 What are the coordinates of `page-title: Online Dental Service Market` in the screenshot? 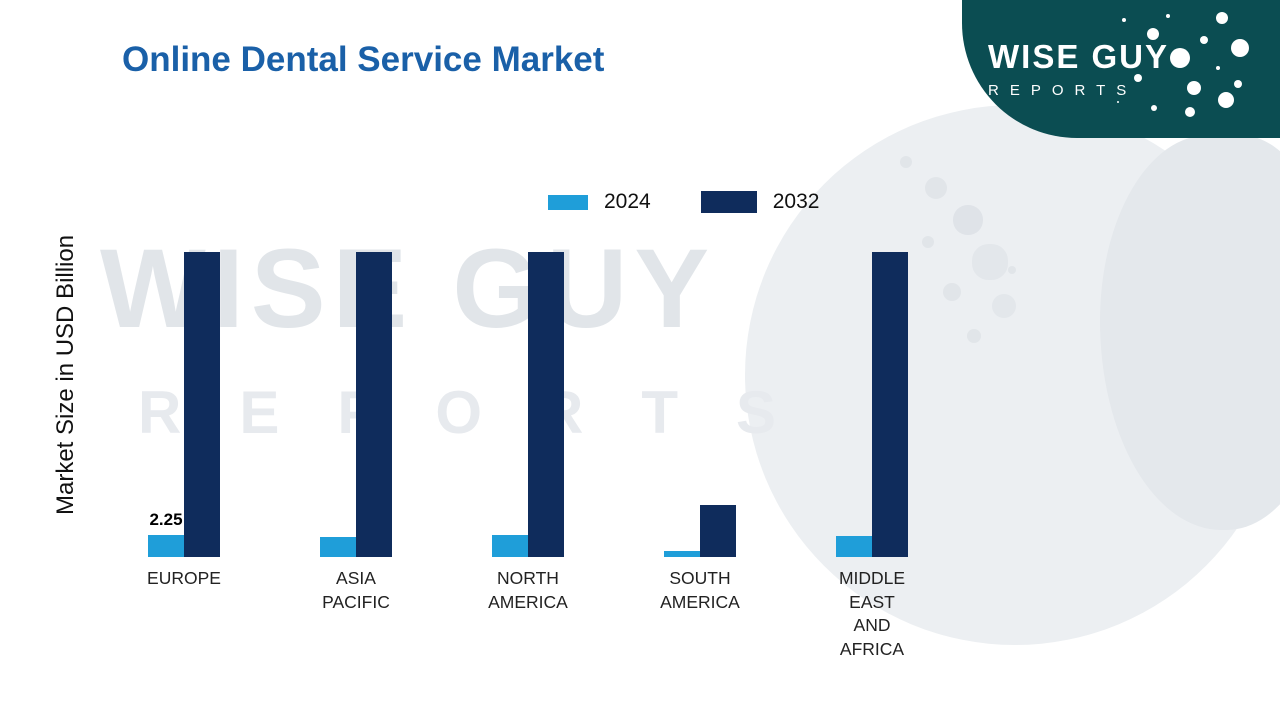 It's located at (363, 59).